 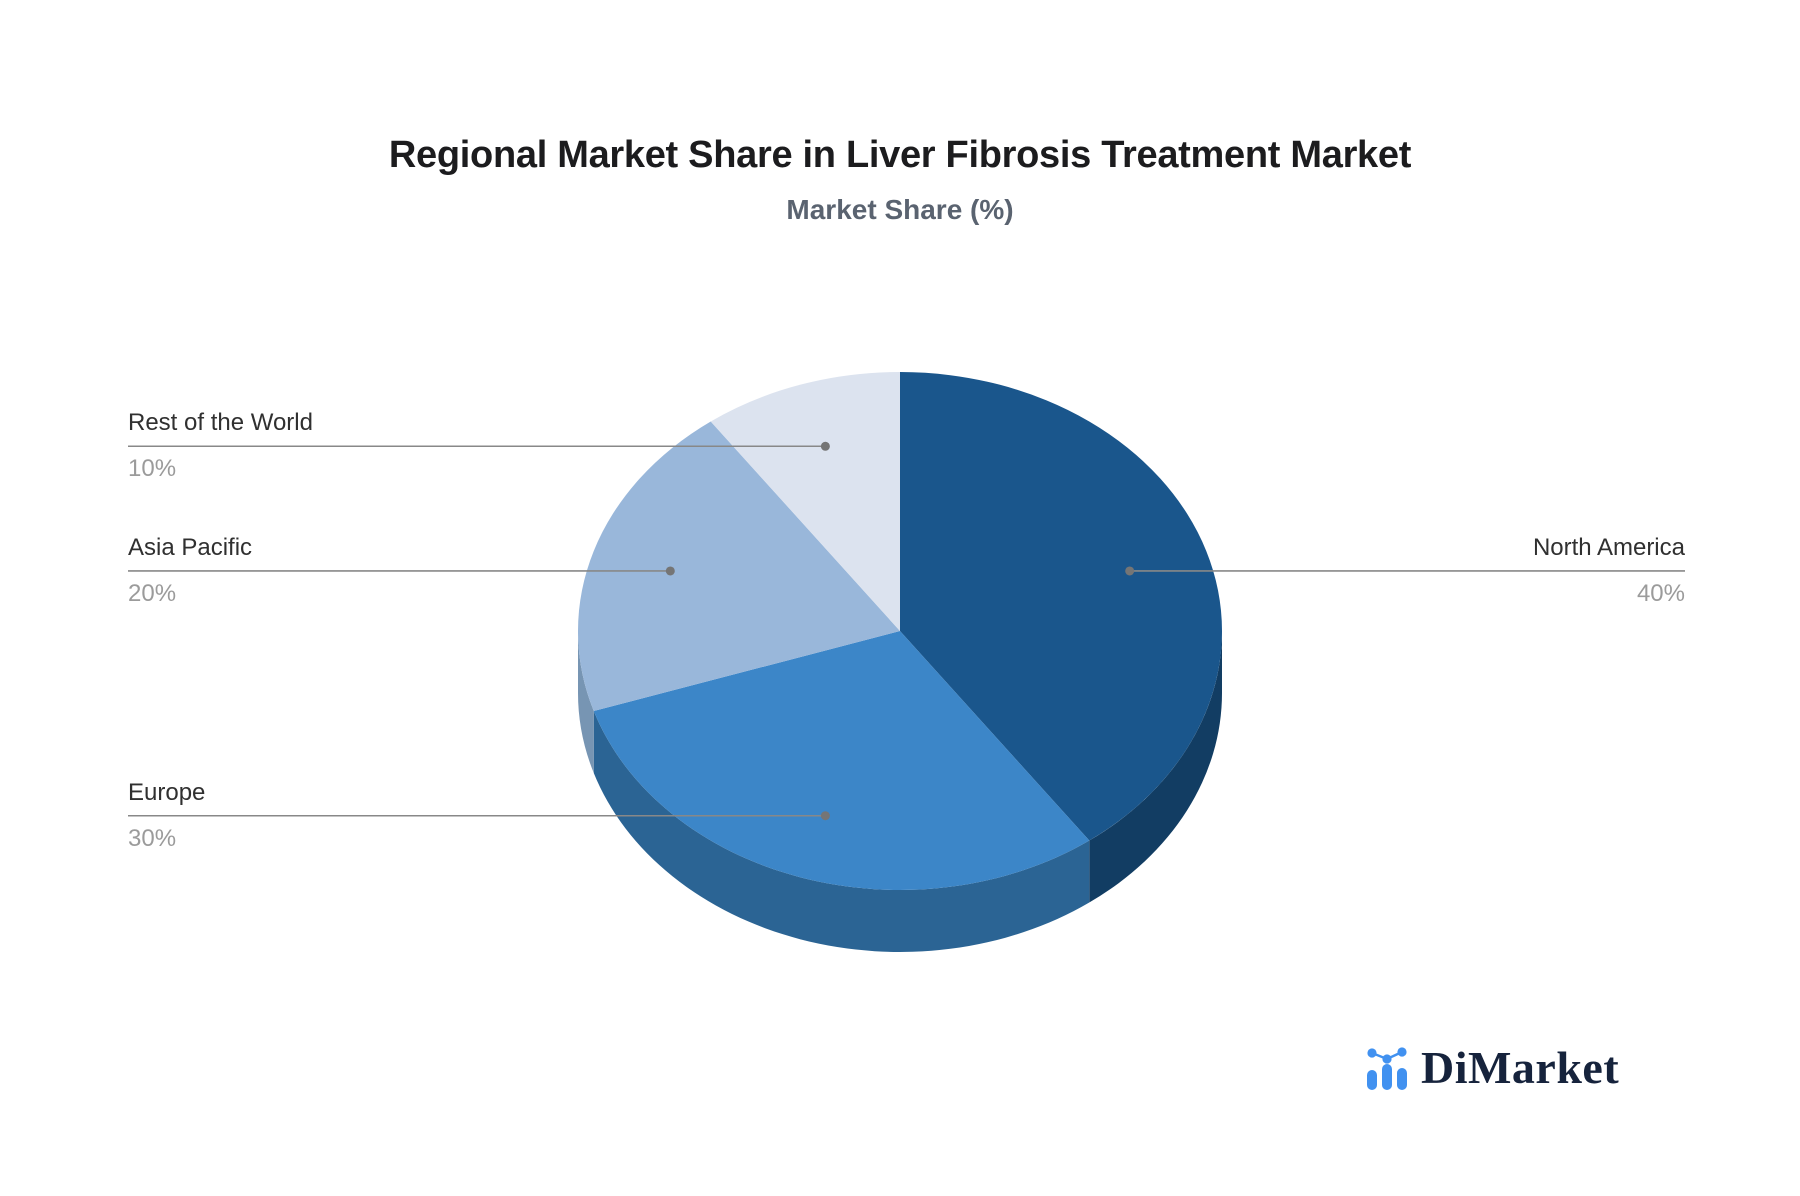 I want to click on slice-value-text: 10%, so click(x=152, y=469).